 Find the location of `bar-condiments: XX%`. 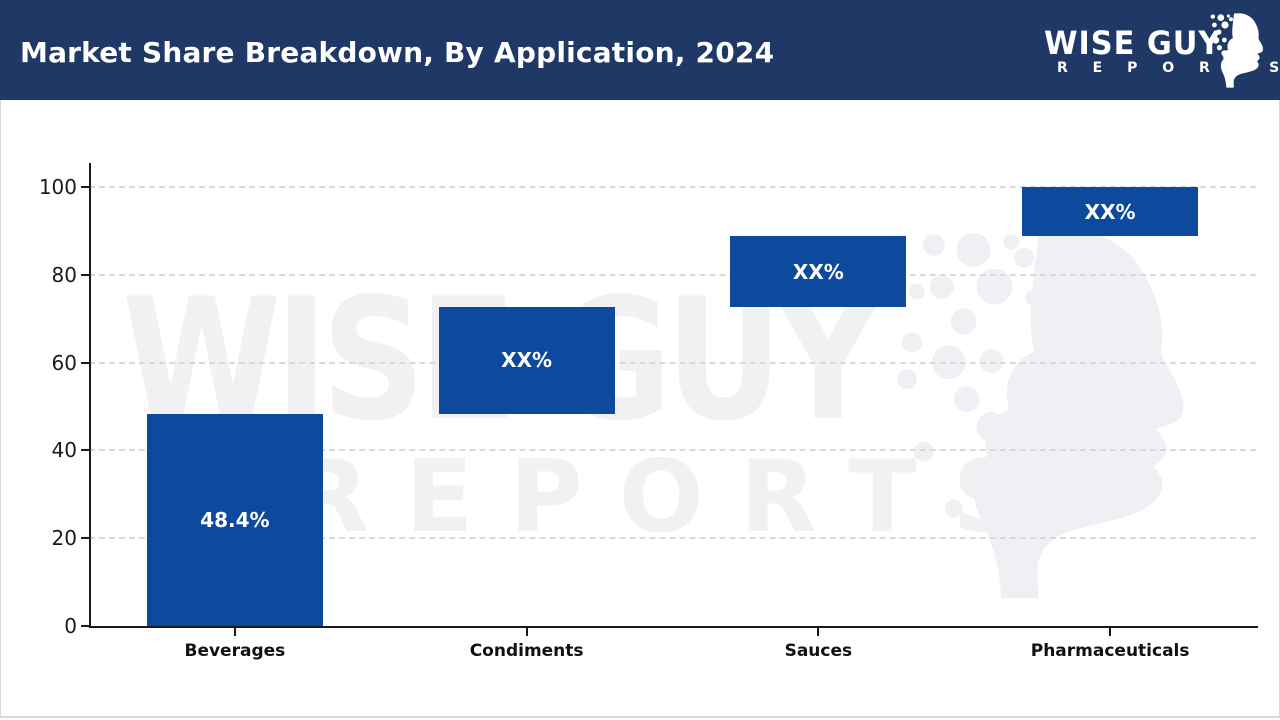

bar-condiments: XX% is located at coordinates (526, 360).